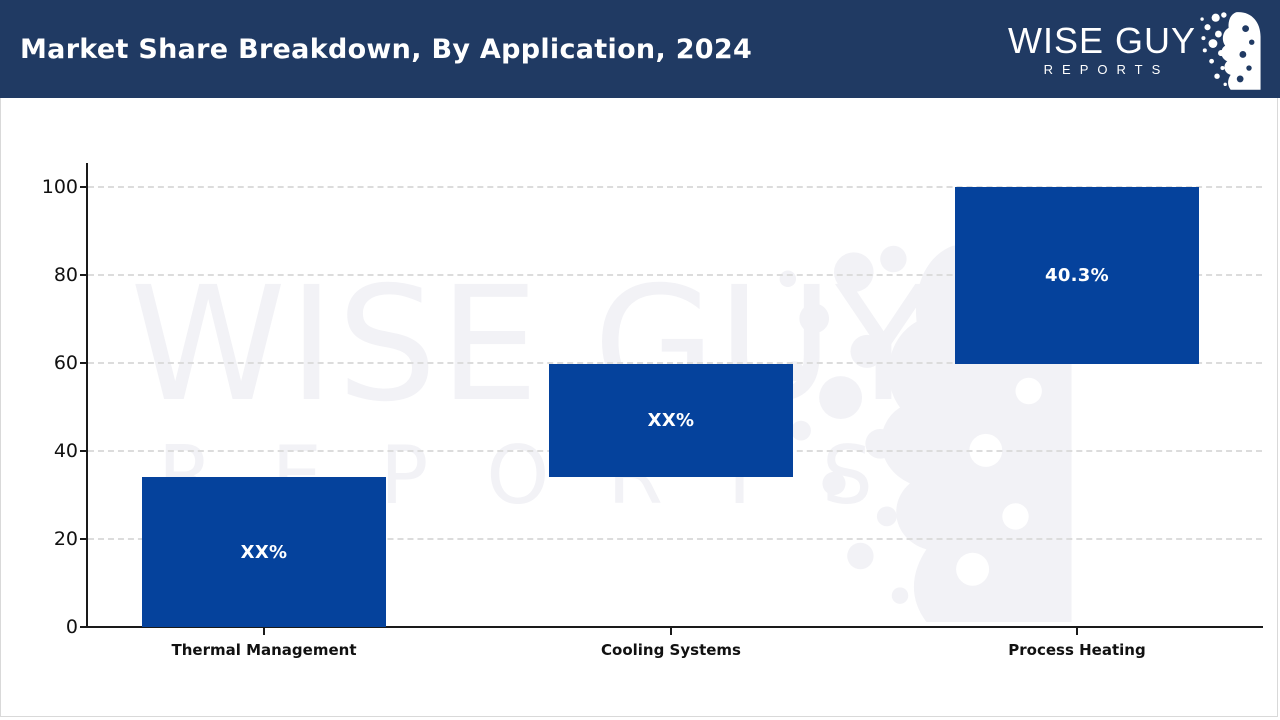  Describe the element at coordinates (671, 631) in the screenshot. I see `x-axis-tick-cooling-systems` at that location.